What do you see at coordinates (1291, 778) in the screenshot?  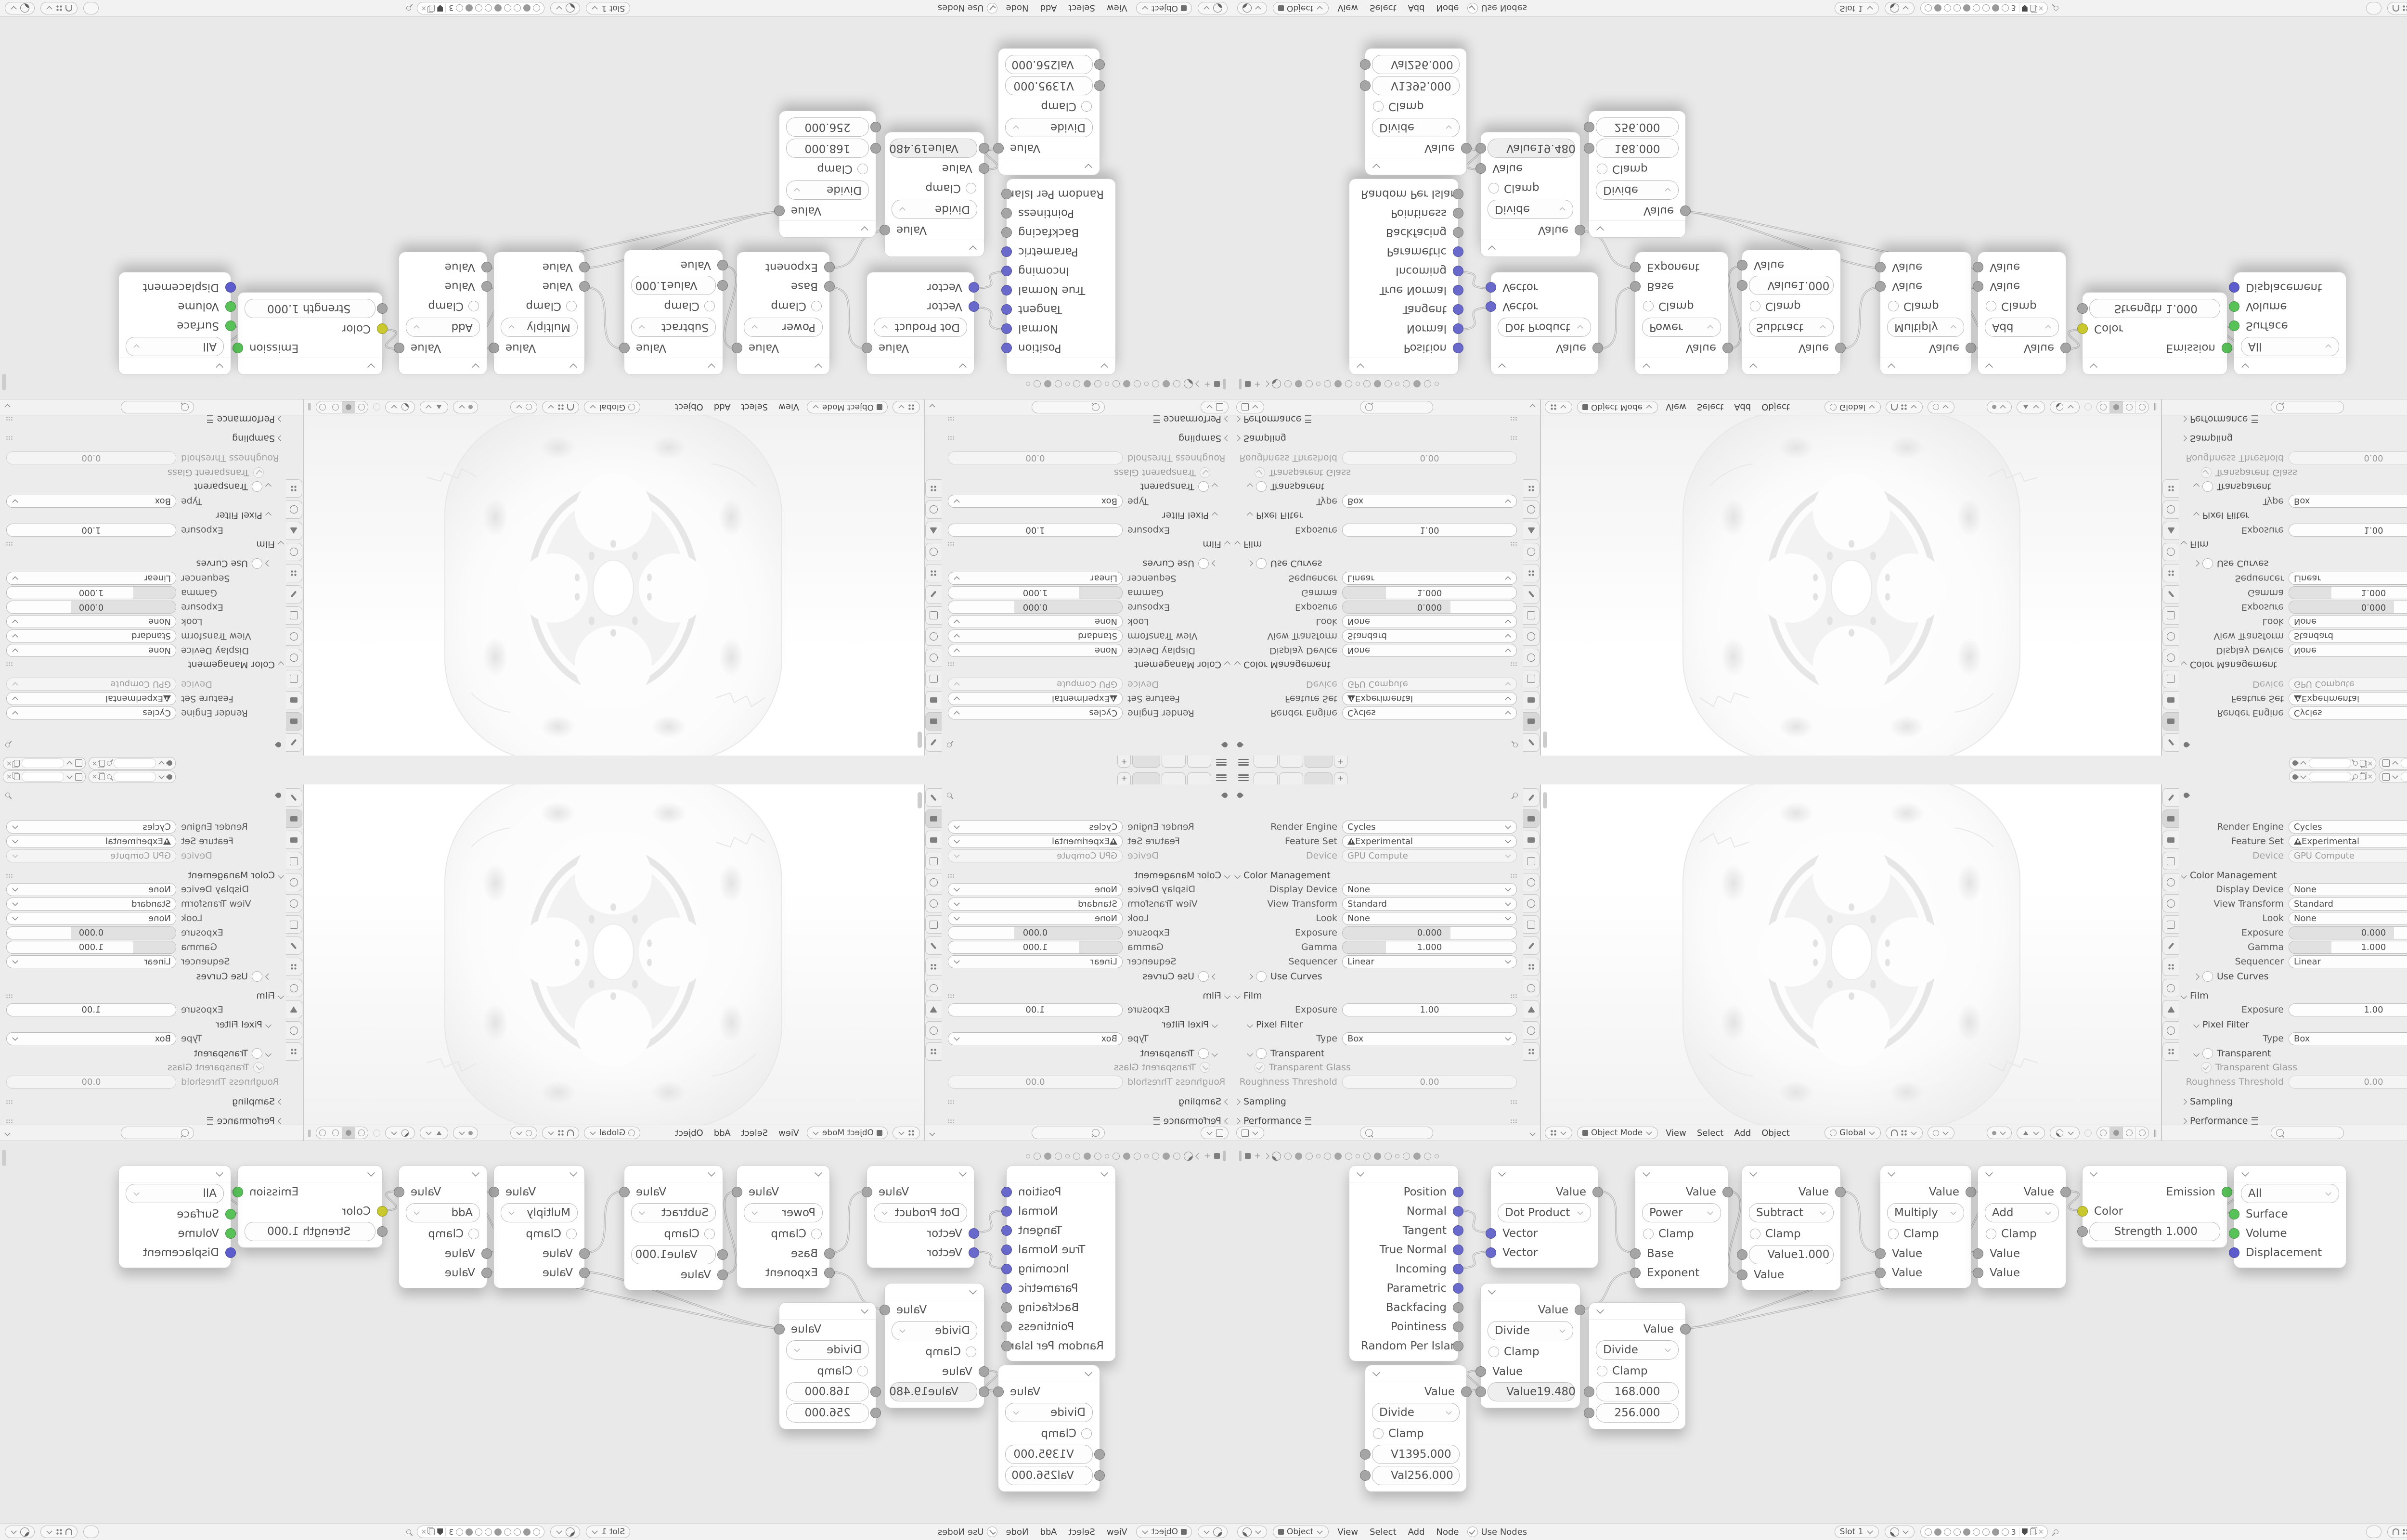 I see `workspace-tab` at bounding box center [1291, 778].